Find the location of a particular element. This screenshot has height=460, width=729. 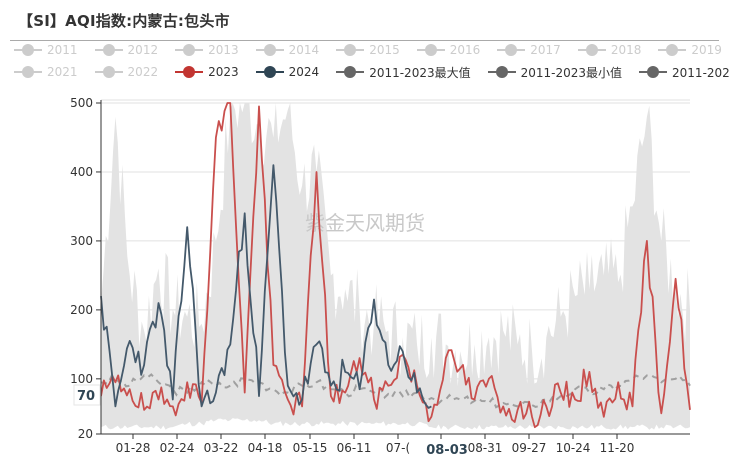

y-pointer-label: 70 is located at coordinates (86, 396).